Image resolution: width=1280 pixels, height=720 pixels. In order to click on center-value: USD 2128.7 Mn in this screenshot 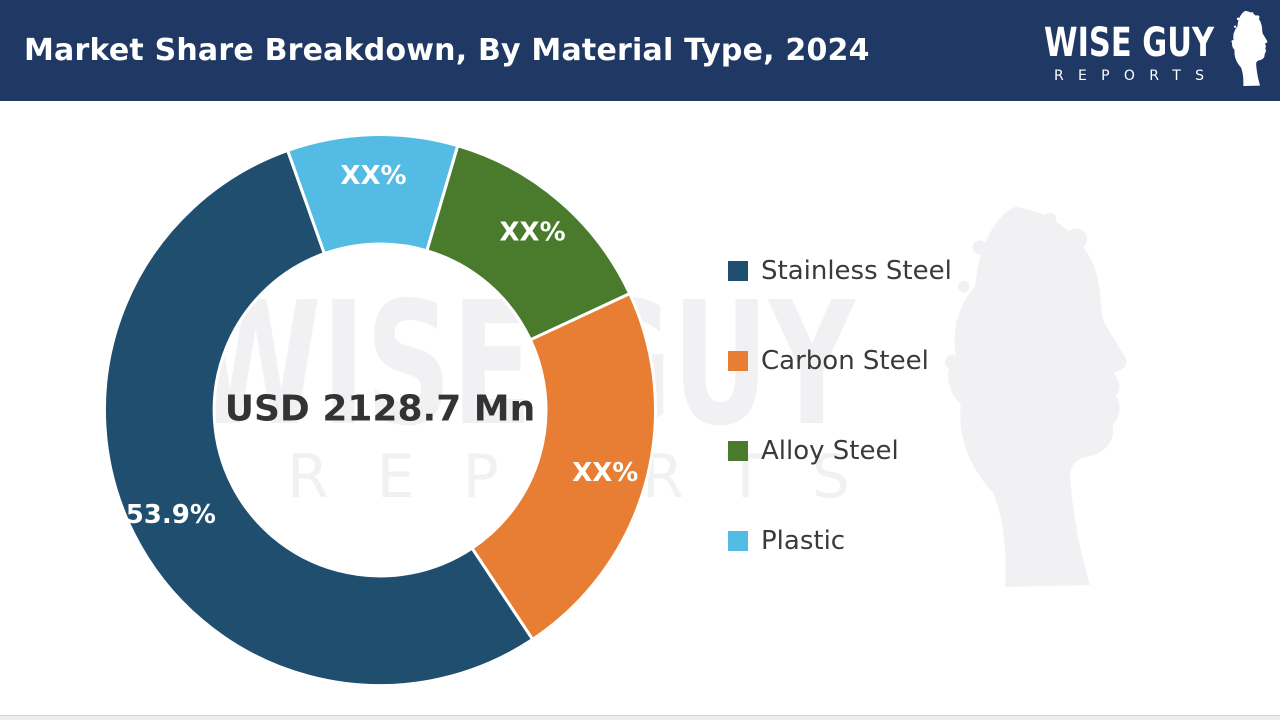, I will do `click(380, 409)`.